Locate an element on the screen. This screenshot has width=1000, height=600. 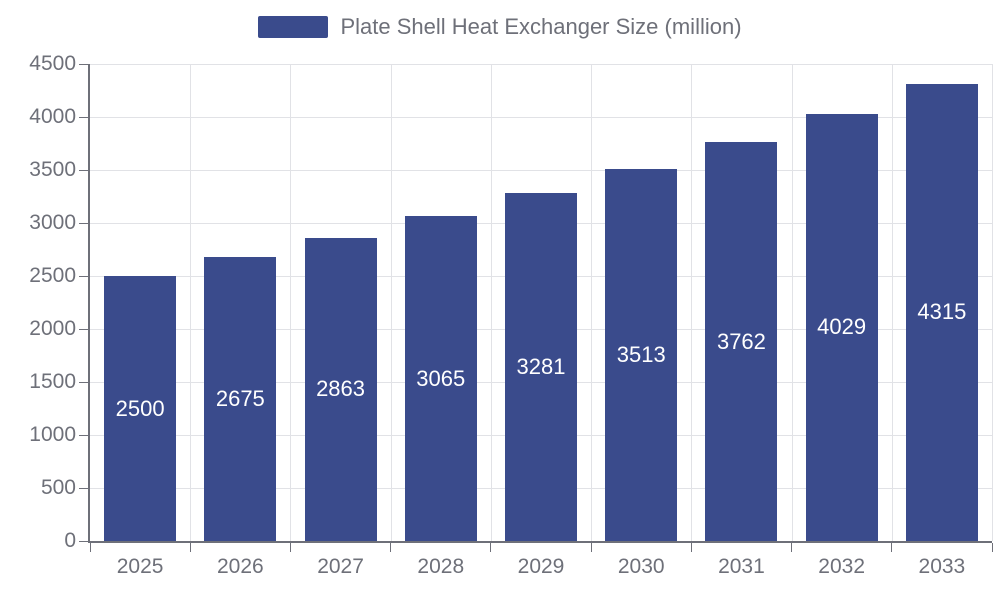
bar: 3281 is located at coordinates (541, 367).